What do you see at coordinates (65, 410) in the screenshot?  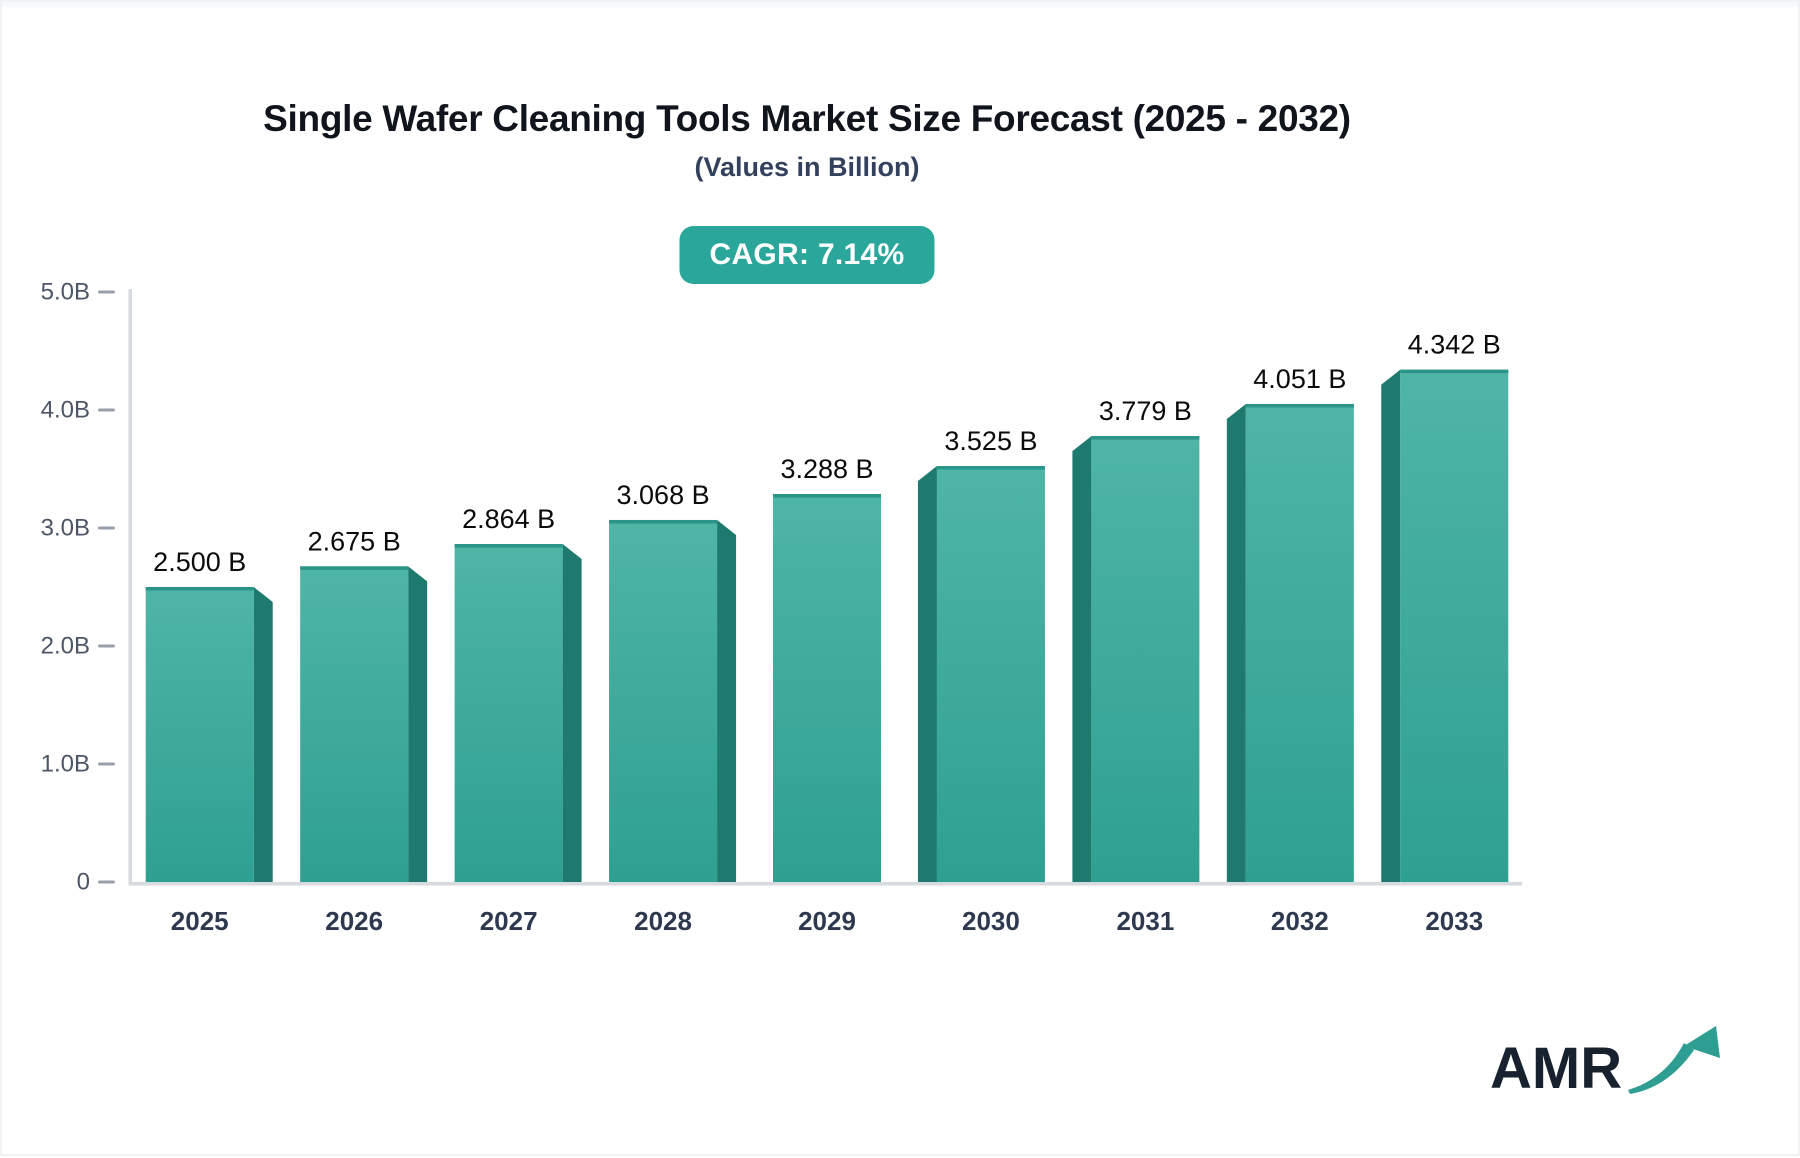 I see `y-axis-tick-label: 4.0B` at bounding box center [65, 410].